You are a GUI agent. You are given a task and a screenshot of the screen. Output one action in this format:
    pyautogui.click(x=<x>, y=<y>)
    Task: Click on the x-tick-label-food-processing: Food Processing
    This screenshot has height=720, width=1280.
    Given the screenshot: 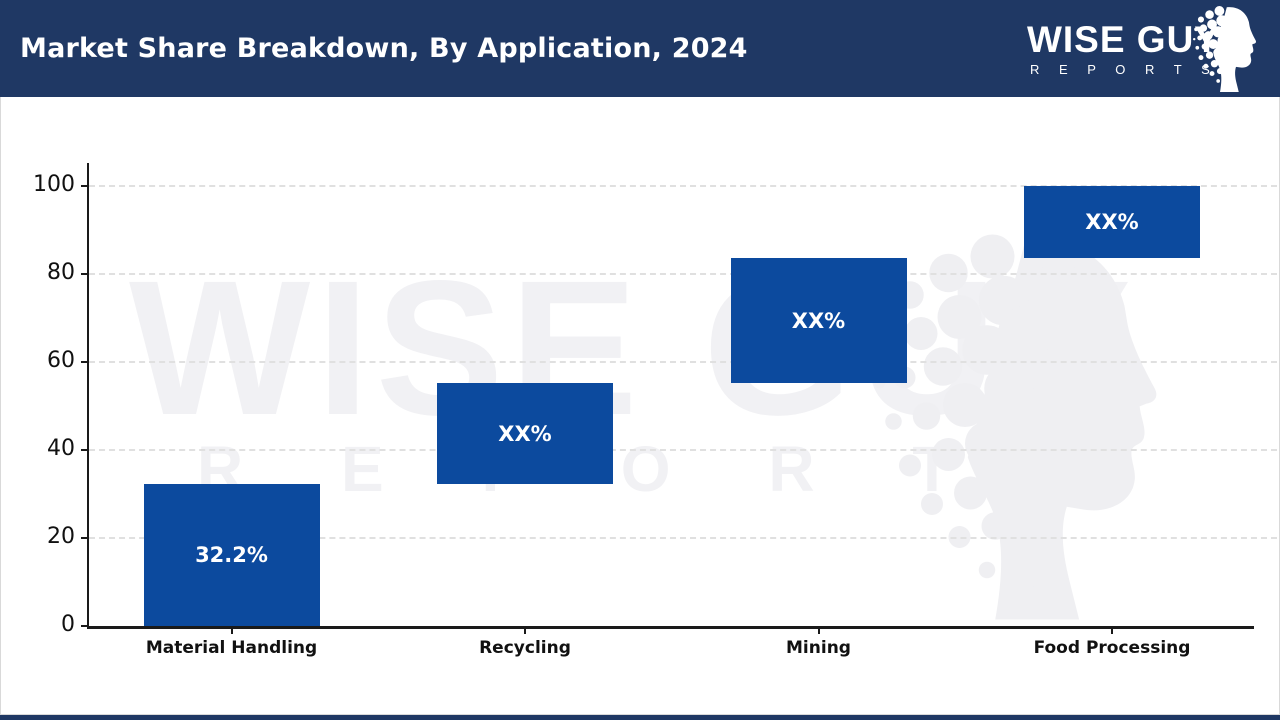 What is the action you would take?
    pyautogui.click(x=1112, y=648)
    